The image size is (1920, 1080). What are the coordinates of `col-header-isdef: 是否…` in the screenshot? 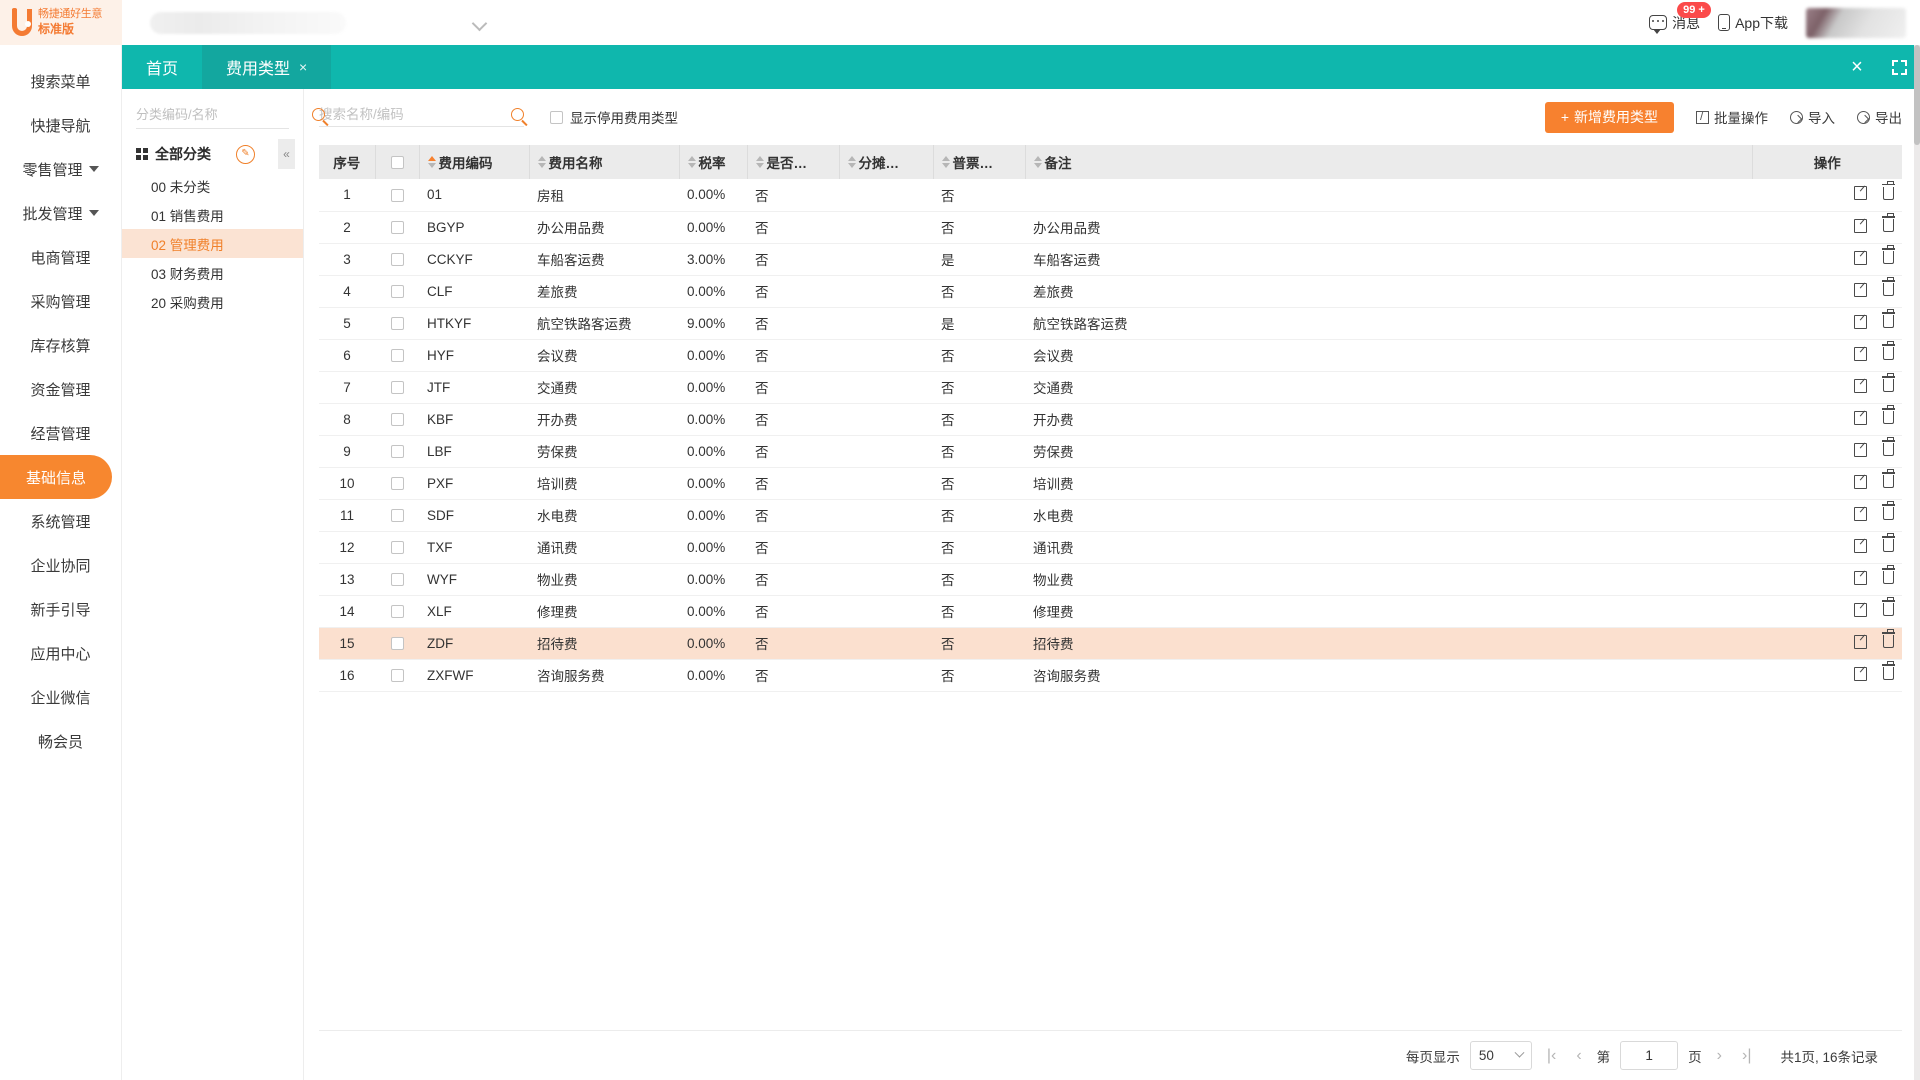 It's located at (793, 162).